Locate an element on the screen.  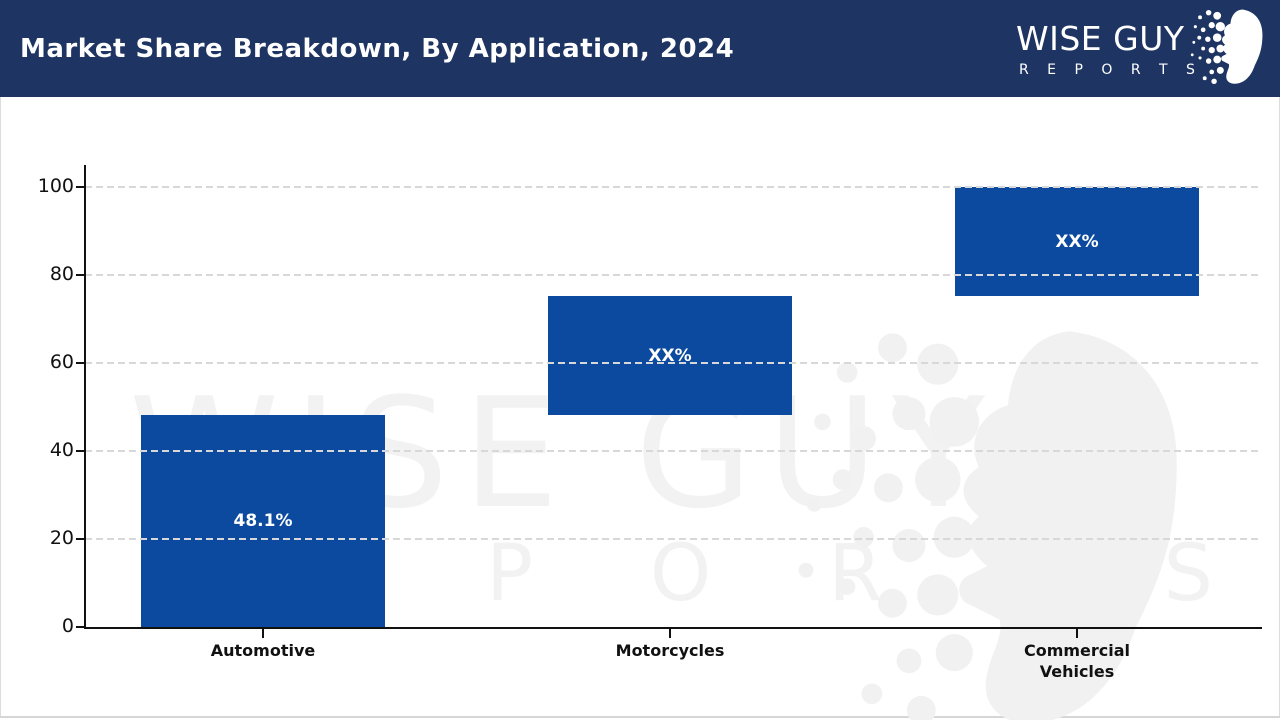
wise-guy-reports-logo: WISE GUY R E P O R T S is located at coordinates (1141, 49).